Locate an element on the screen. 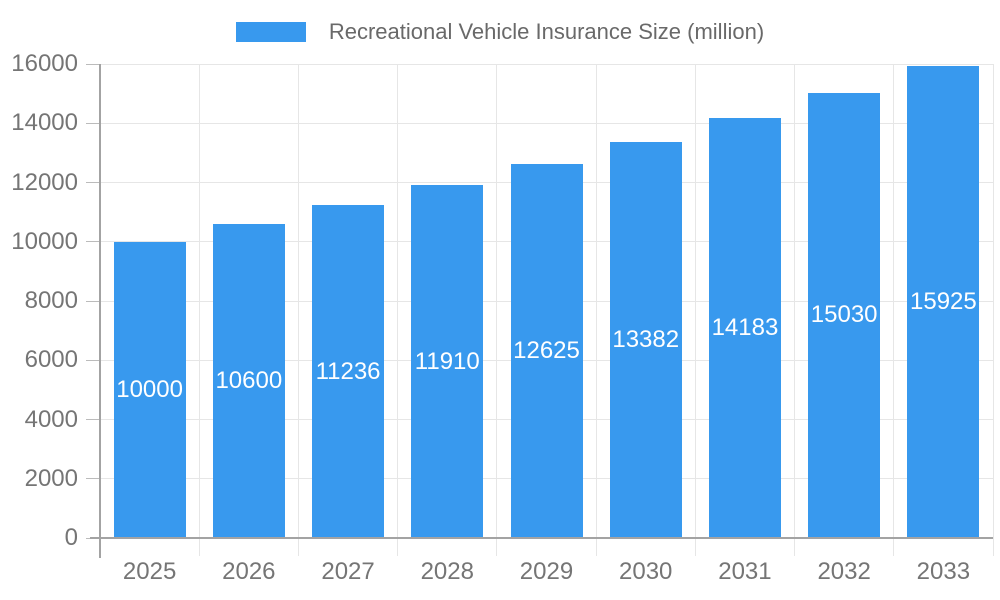 Image resolution: width=1000 pixels, height=600 pixels. x-tick-label: 2031 is located at coordinates (745, 571).